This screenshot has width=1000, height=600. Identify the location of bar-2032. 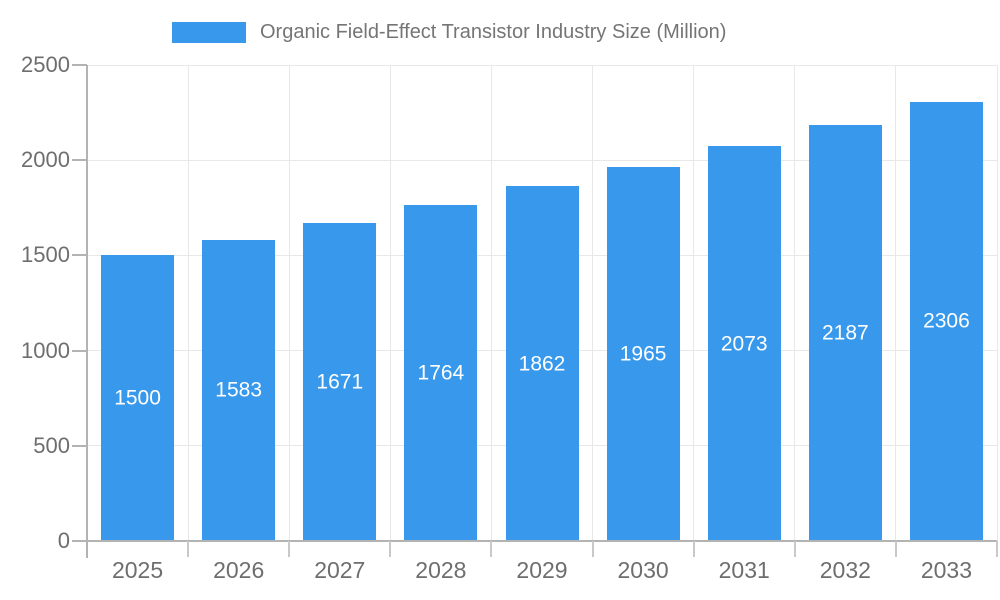
(845, 332).